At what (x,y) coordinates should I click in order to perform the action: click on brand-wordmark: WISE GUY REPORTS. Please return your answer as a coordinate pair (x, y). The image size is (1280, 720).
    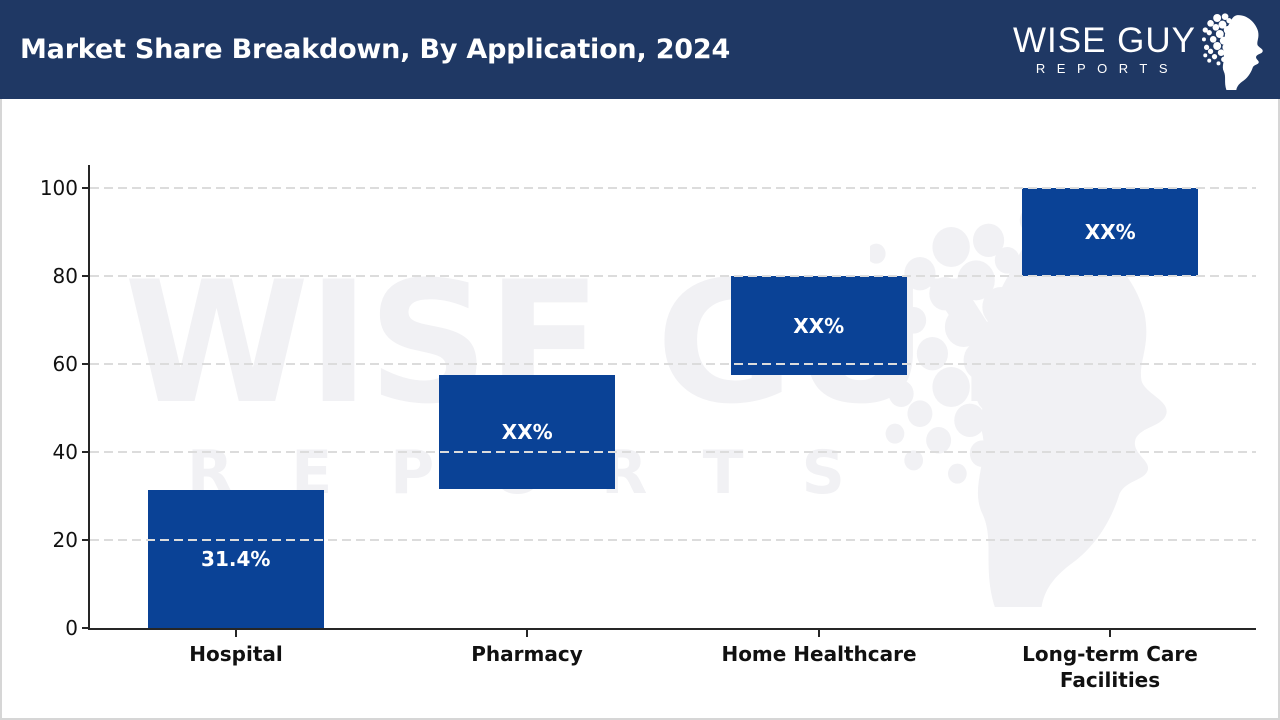
    Looking at the image, I should click on (1104, 49).